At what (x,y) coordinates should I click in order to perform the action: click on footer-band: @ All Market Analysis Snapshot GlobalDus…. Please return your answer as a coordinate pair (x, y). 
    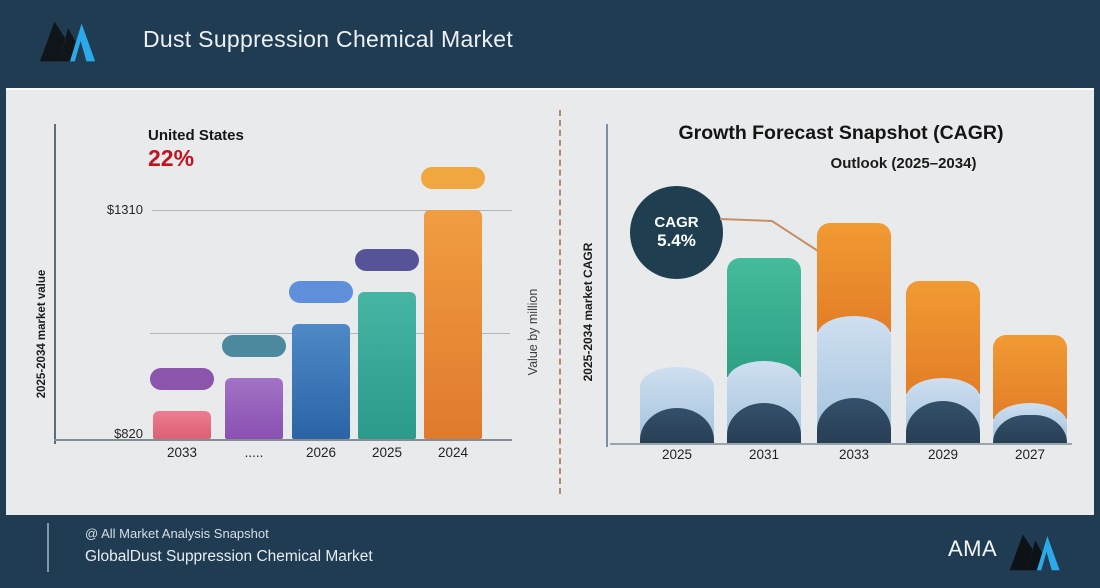
    Looking at the image, I should click on (550, 551).